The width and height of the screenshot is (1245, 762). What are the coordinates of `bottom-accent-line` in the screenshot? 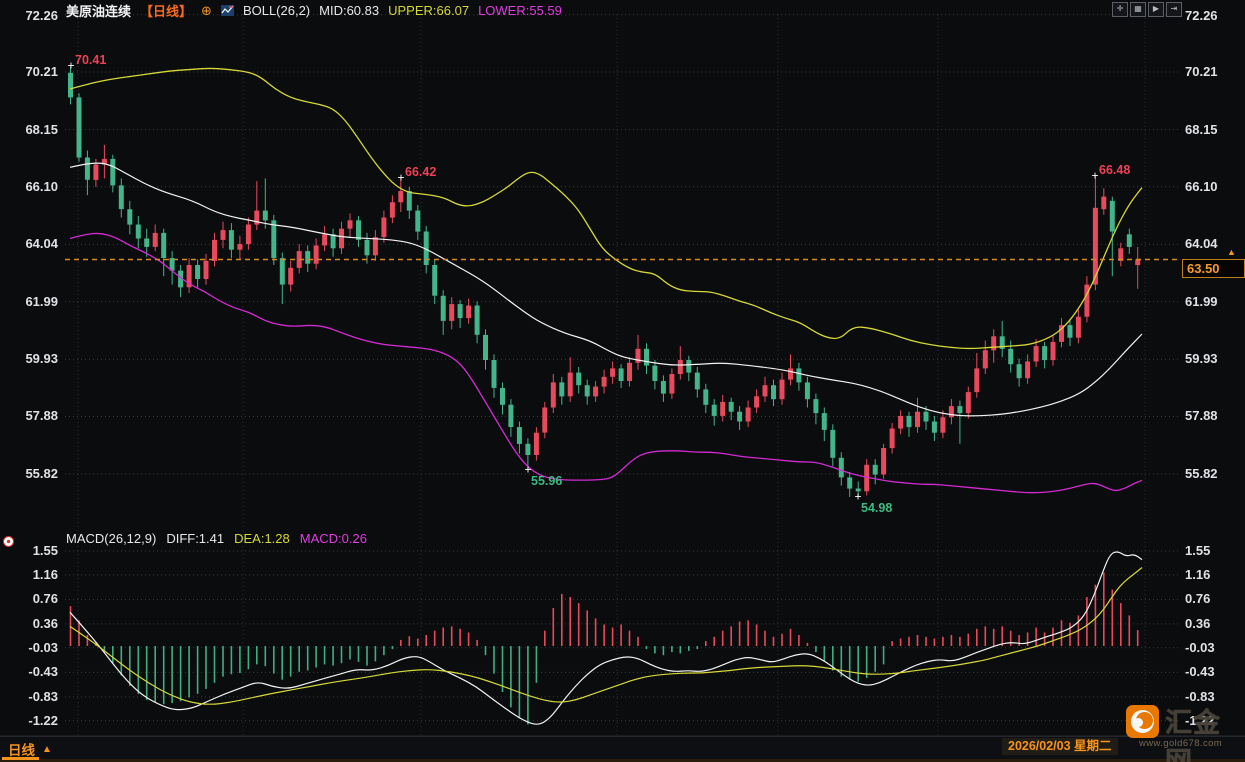 It's located at (622, 760).